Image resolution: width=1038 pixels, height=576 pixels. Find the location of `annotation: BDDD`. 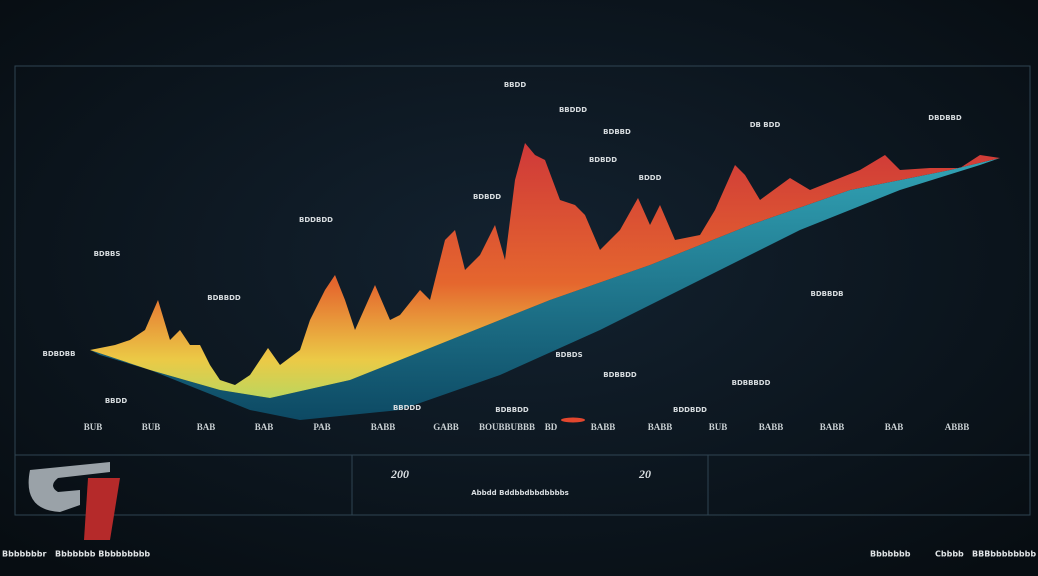

annotation: BDDD is located at coordinates (650, 178).